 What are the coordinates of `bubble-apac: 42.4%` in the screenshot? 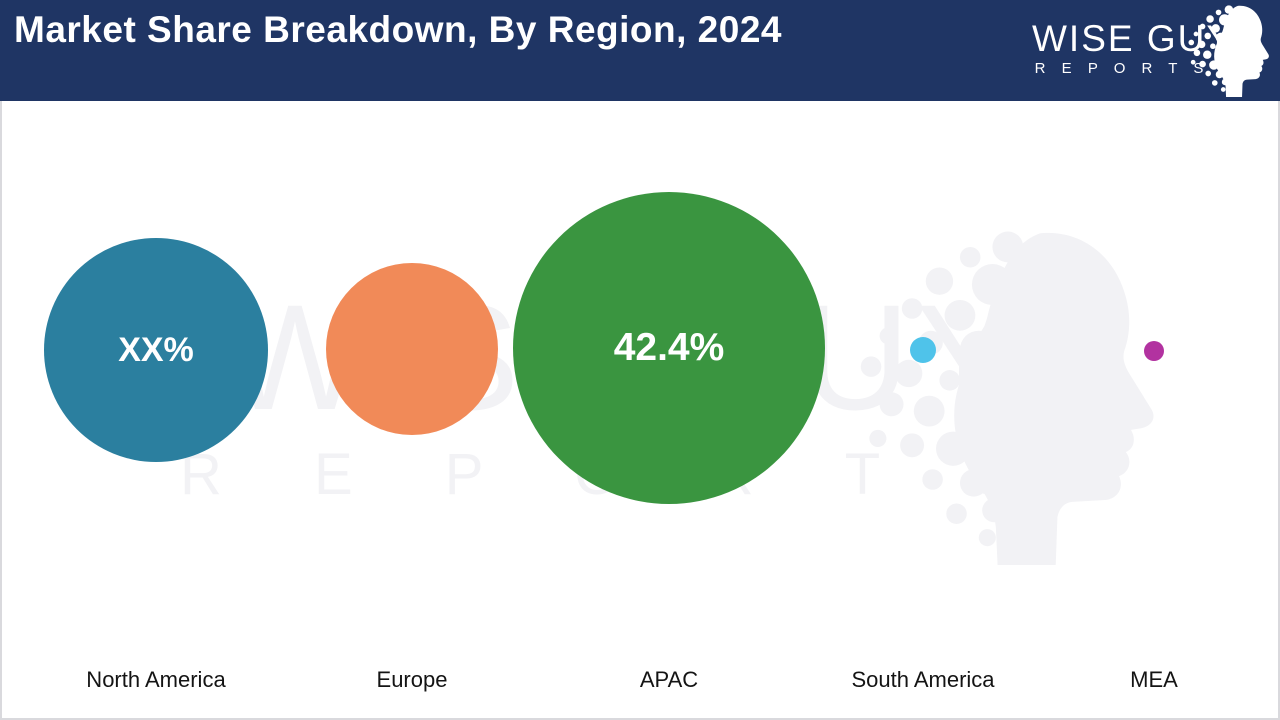 It's located at (669, 348).